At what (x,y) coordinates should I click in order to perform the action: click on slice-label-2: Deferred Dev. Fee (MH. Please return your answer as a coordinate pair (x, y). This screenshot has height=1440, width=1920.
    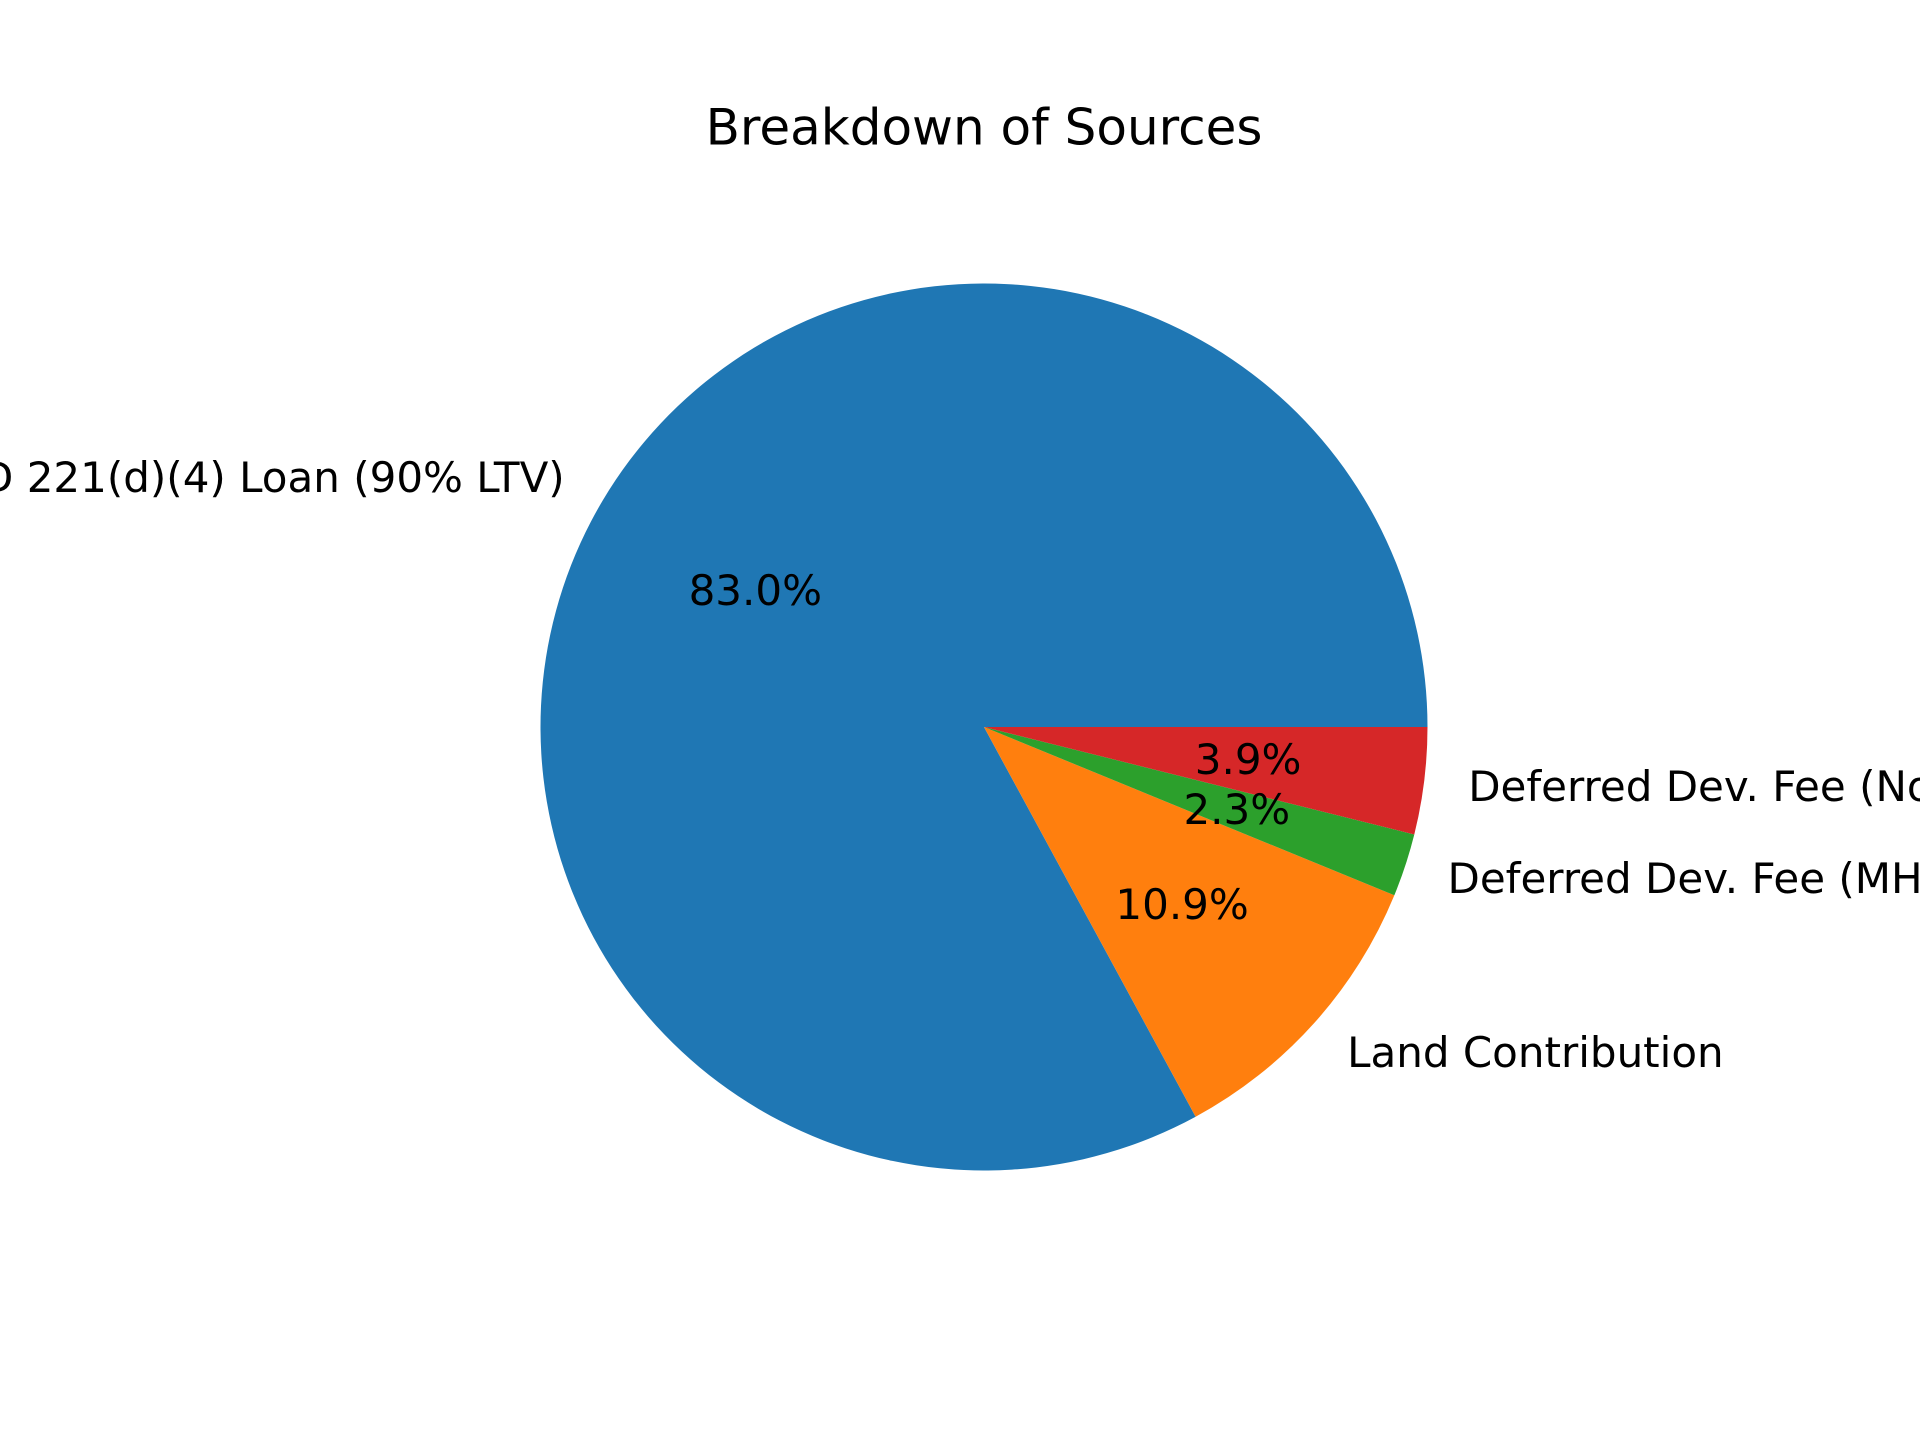
    Looking at the image, I should click on (1683, 878).